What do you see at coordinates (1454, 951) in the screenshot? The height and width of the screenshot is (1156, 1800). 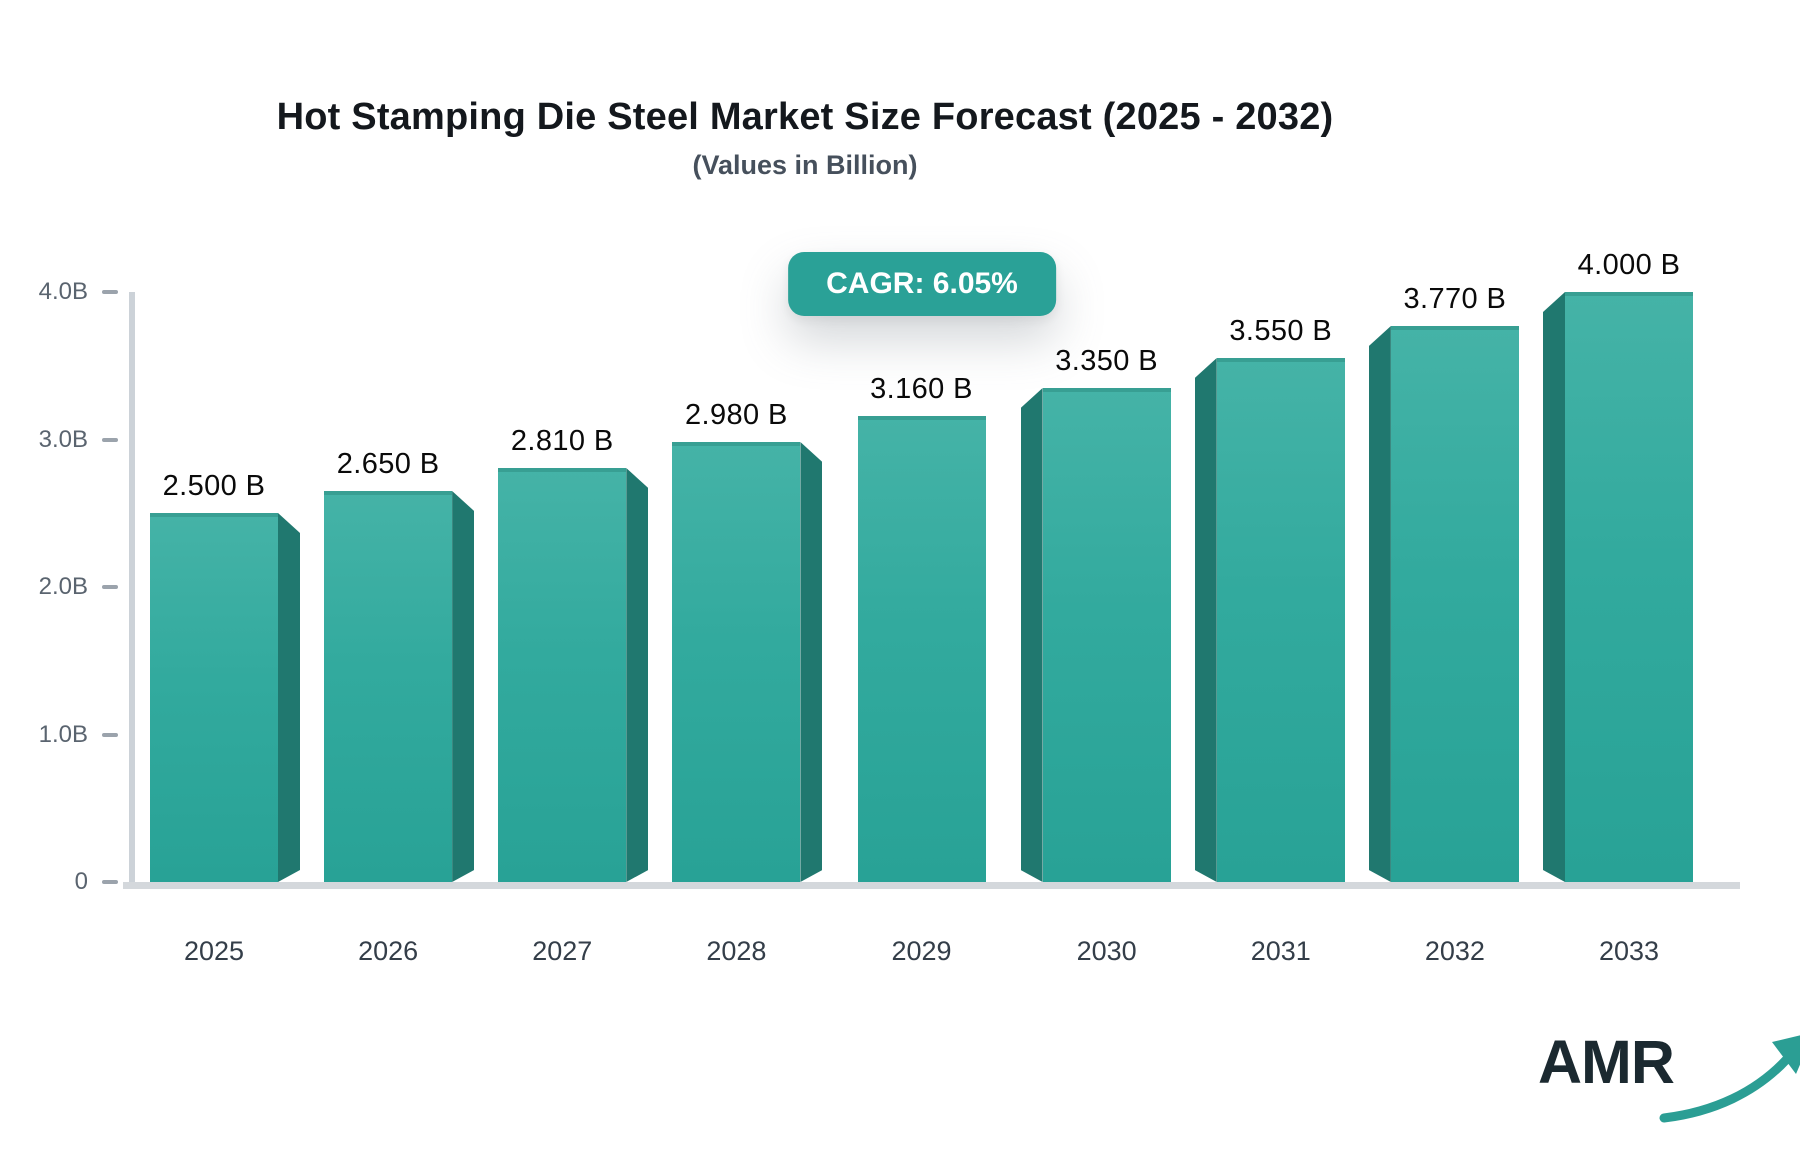 I see `x-axis-label-2032: 2032` at bounding box center [1454, 951].